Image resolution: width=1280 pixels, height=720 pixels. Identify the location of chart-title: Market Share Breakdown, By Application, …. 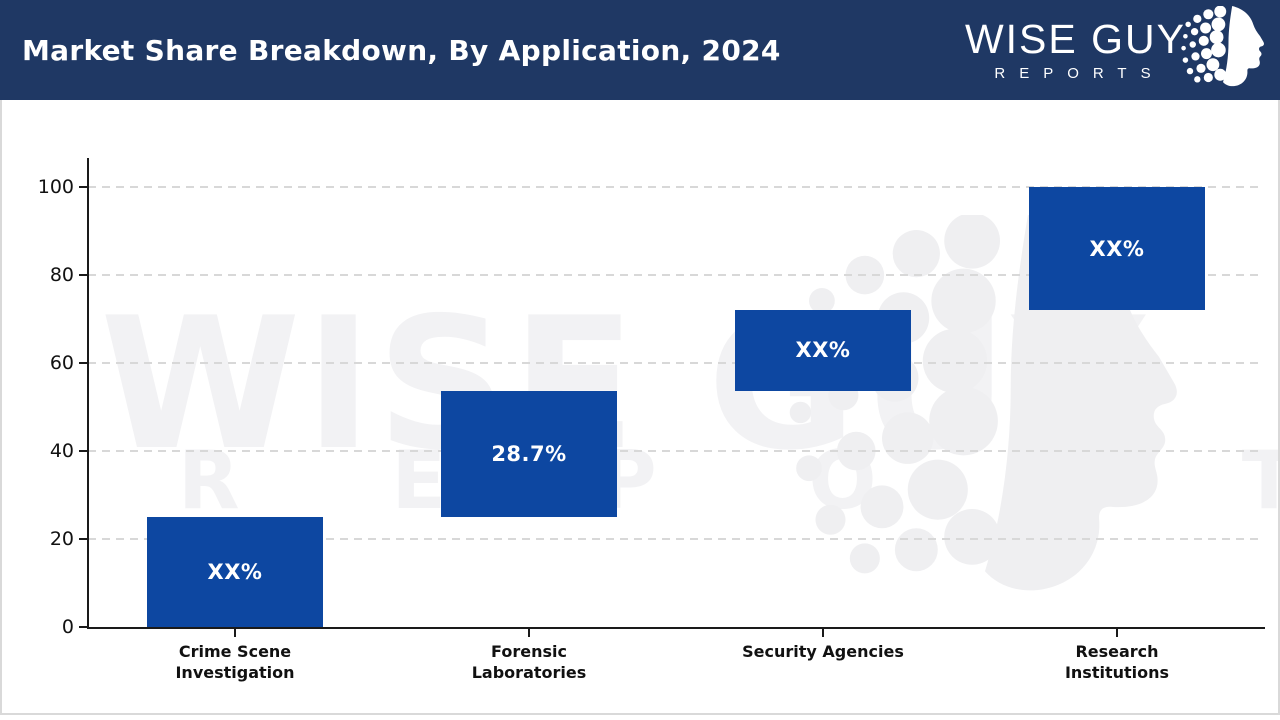
(401, 50).